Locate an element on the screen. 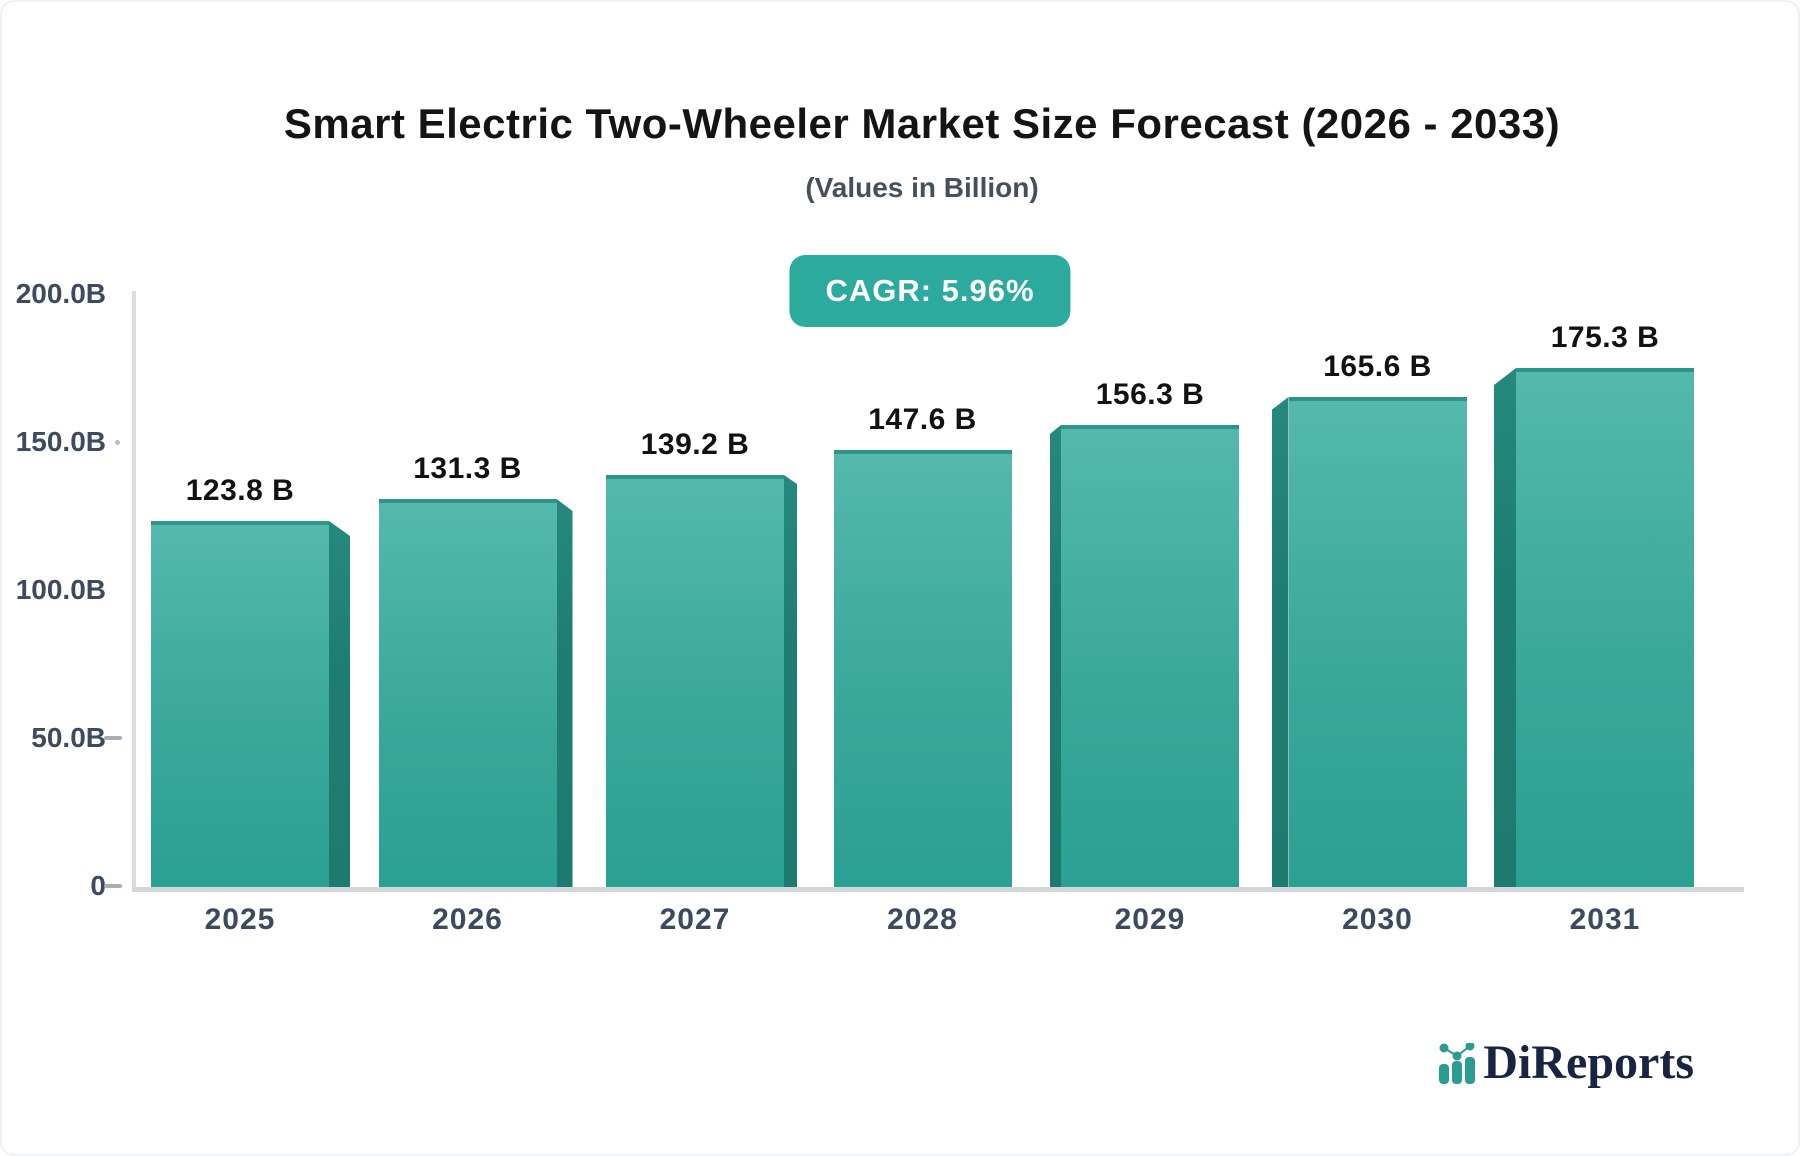 This screenshot has height=1156, width=1800. bar-value-label: 147.6 B is located at coordinates (922, 419).